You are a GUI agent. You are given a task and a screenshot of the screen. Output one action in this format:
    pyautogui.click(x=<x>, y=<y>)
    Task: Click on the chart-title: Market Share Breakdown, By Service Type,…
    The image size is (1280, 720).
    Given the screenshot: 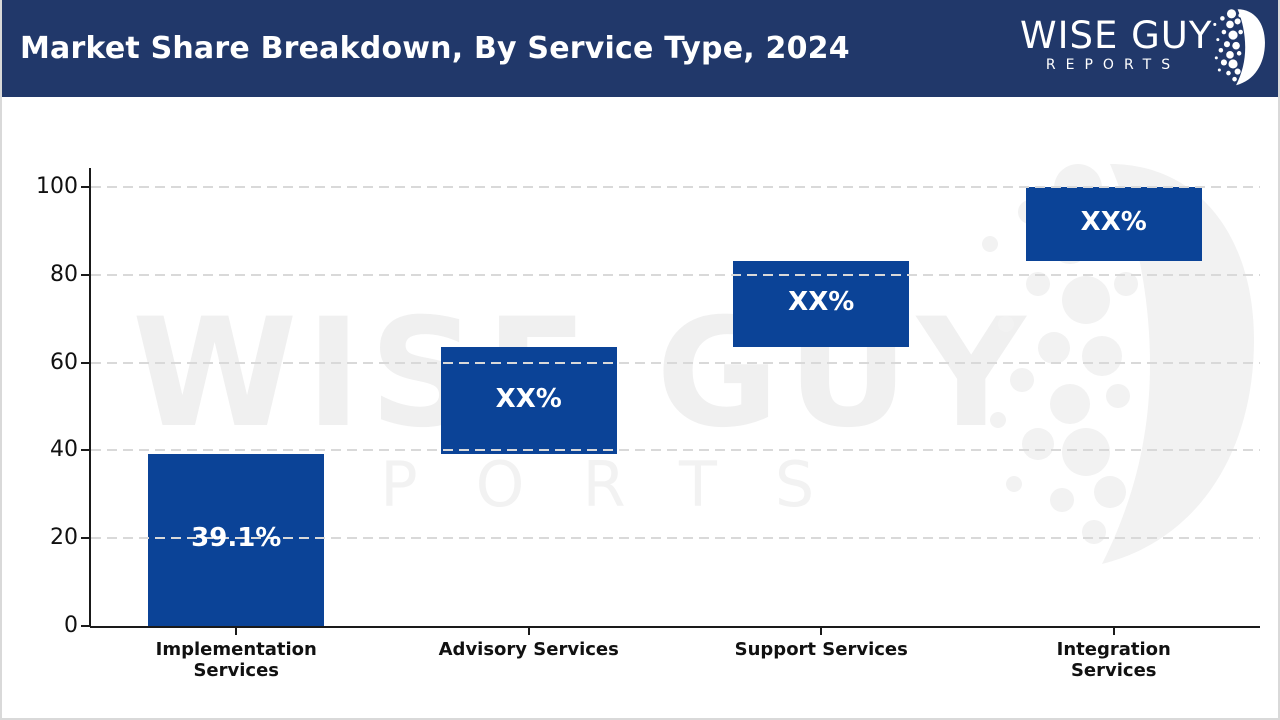 What is the action you would take?
    pyautogui.click(x=435, y=48)
    